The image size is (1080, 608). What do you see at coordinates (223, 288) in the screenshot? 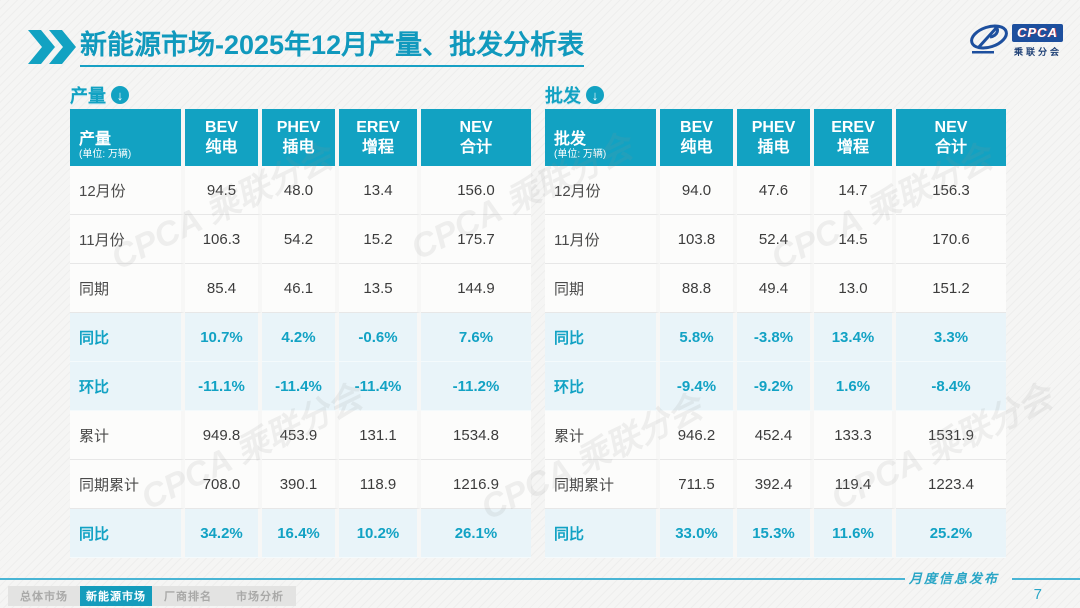
I see `value-cell: 85.4` at bounding box center [223, 288].